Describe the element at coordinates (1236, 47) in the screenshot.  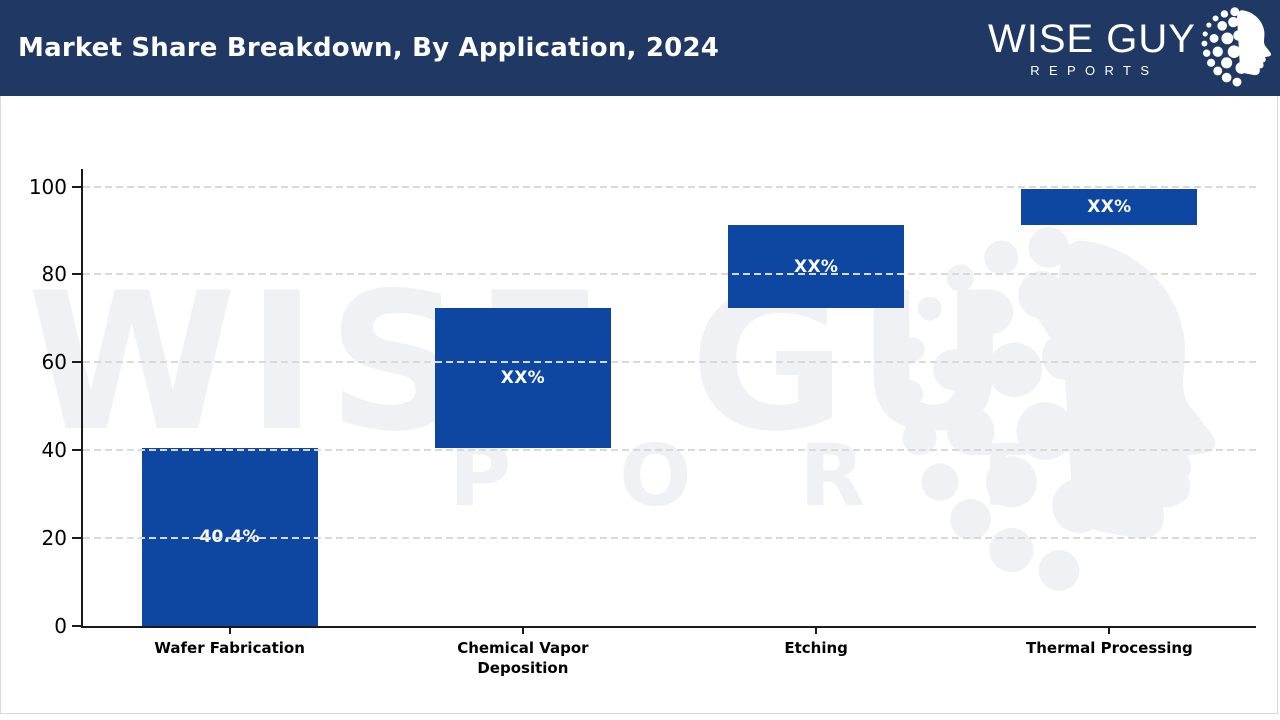
I see `wise-guy-head-icon` at that location.